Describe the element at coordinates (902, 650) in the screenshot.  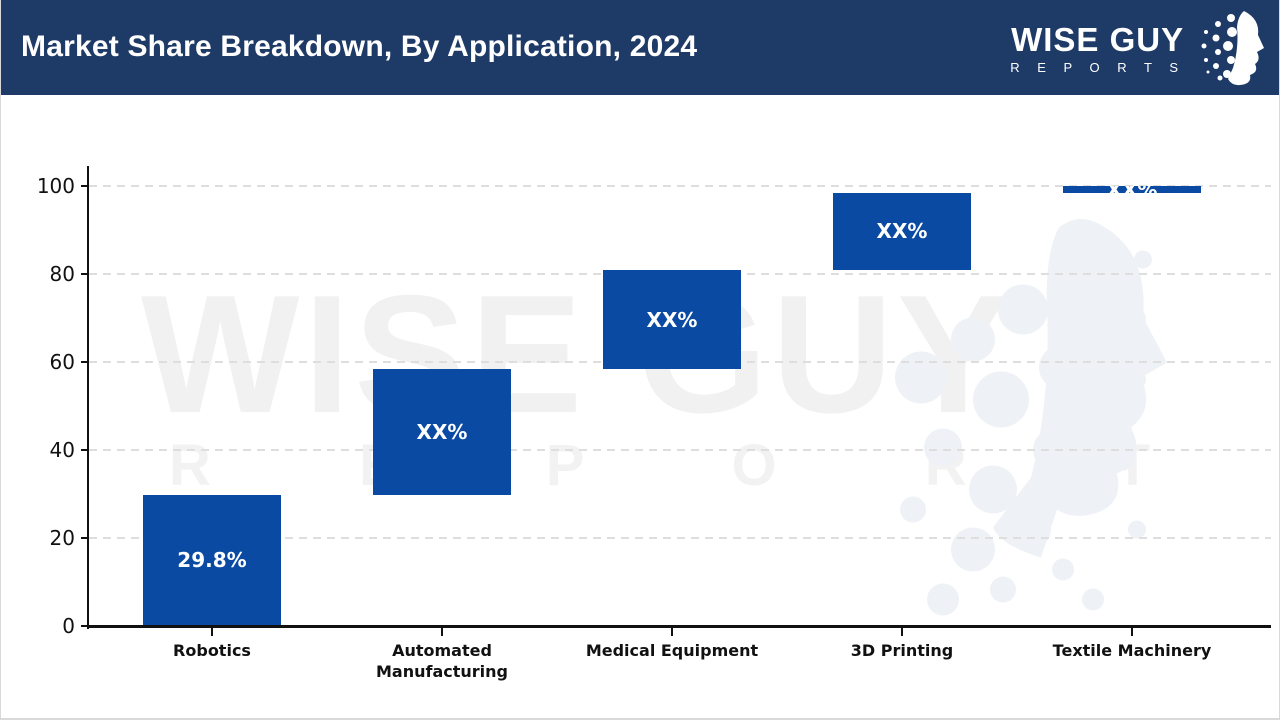
I see `x-axis-label-3: 3D Printing` at that location.